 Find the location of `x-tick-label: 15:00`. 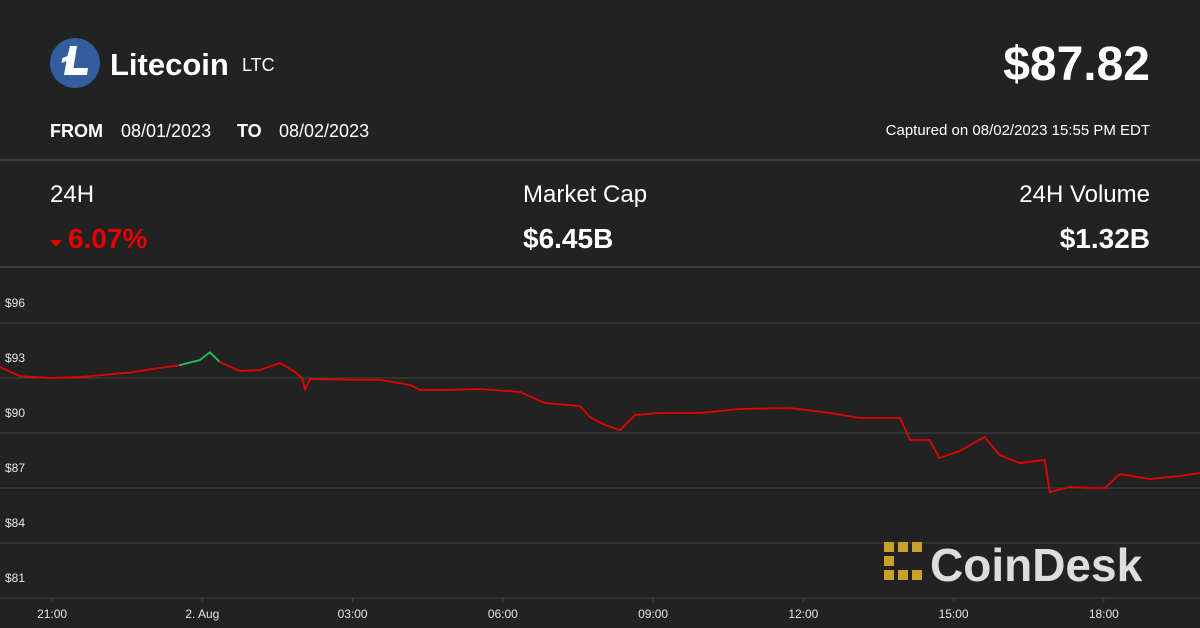

x-tick-label: 15:00 is located at coordinates (954, 614).